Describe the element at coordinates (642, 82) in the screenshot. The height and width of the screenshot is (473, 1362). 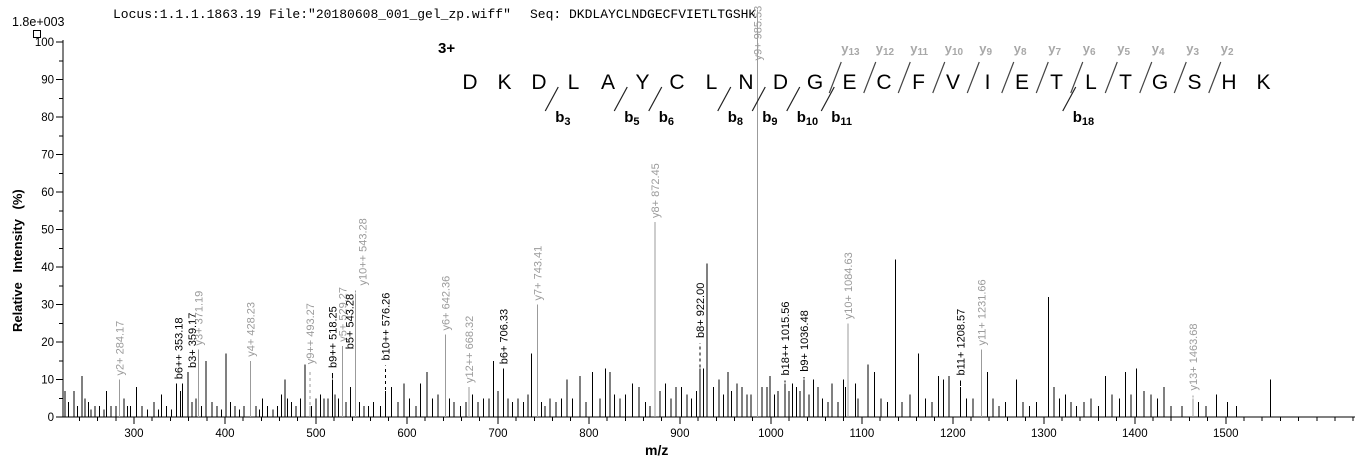
I see `residue: Y` at that location.